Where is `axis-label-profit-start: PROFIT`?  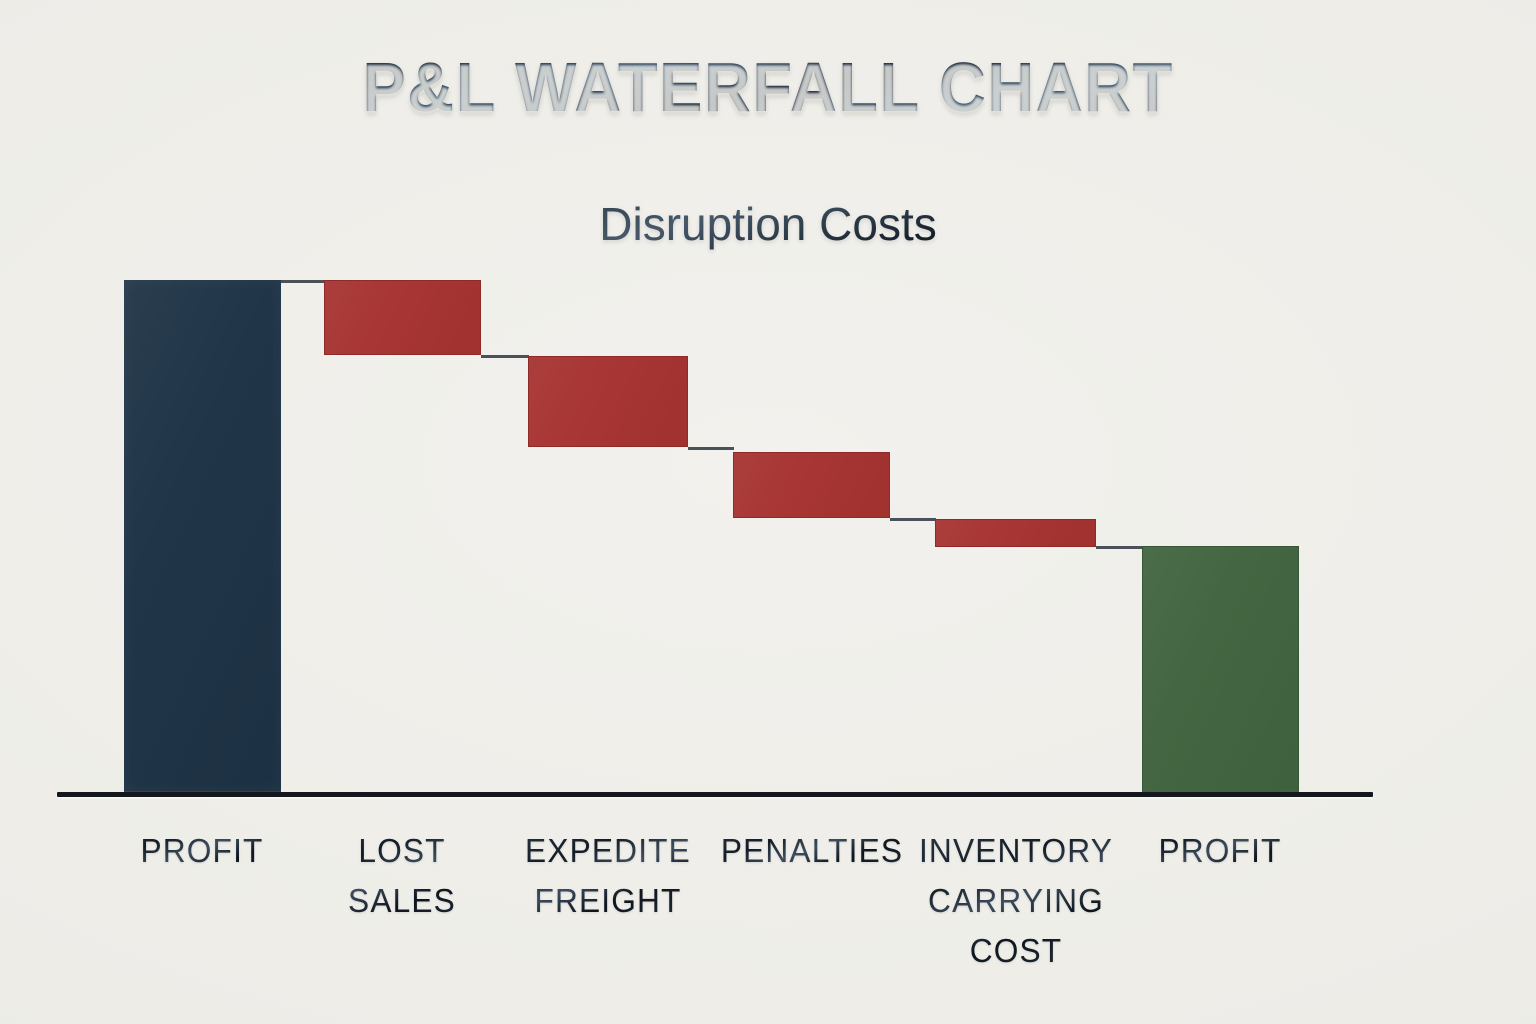 axis-label-profit-start: PROFIT is located at coordinates (201, 851).